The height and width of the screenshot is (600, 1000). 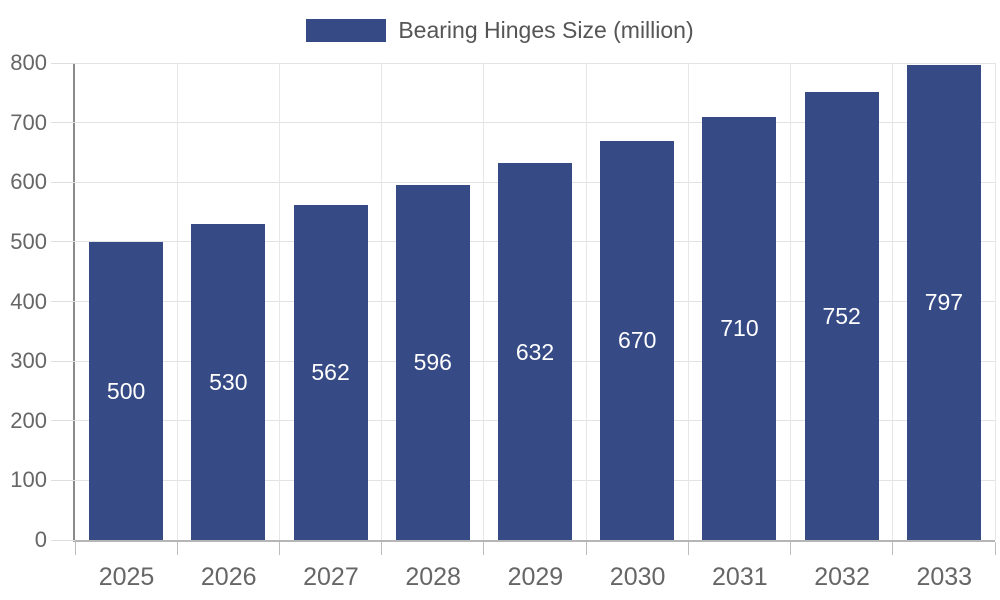 I want to click on bar-2026: 530, so click(x=228, y=381).